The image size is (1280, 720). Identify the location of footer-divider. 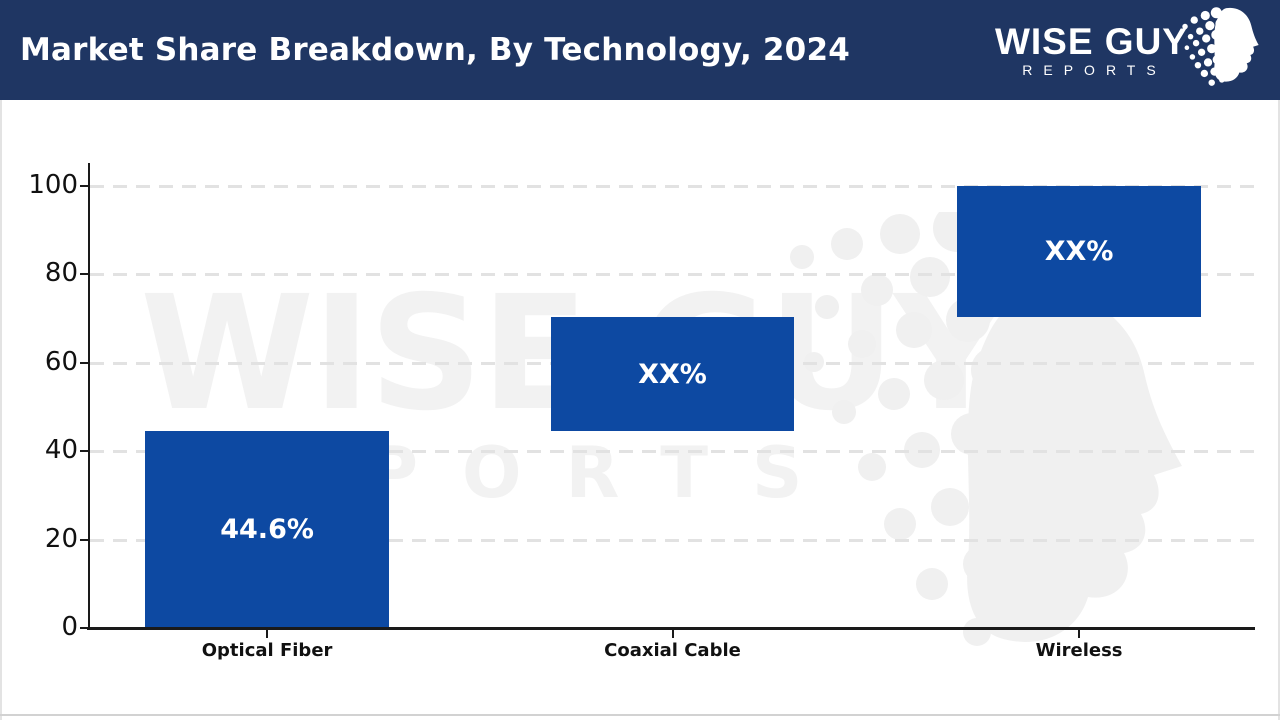
(640, 715).